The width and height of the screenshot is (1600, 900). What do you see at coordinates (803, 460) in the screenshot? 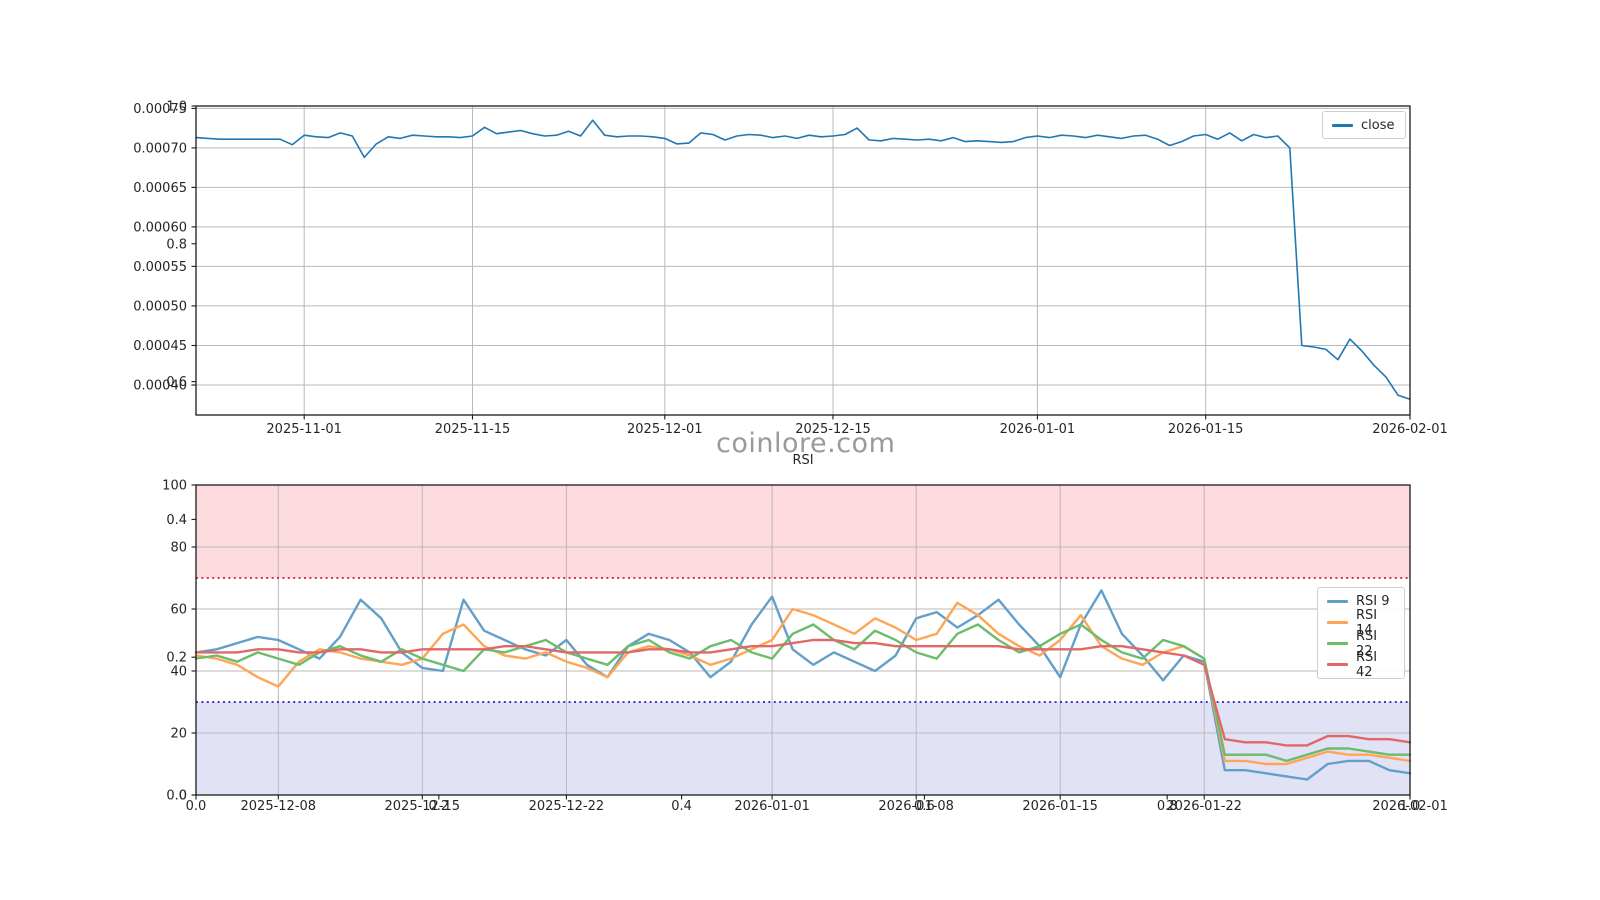
I see `rsi-chart-title: RSI` at bounding box center [803, 460].